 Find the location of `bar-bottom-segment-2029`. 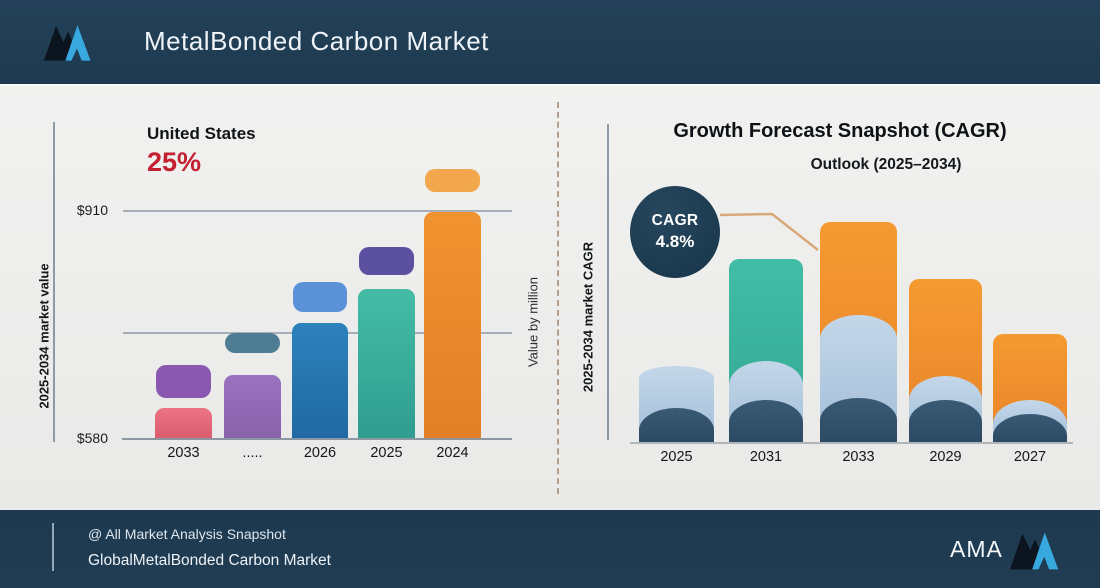

bar-bottom-segment-2029 is located at coordinates (945, 421).